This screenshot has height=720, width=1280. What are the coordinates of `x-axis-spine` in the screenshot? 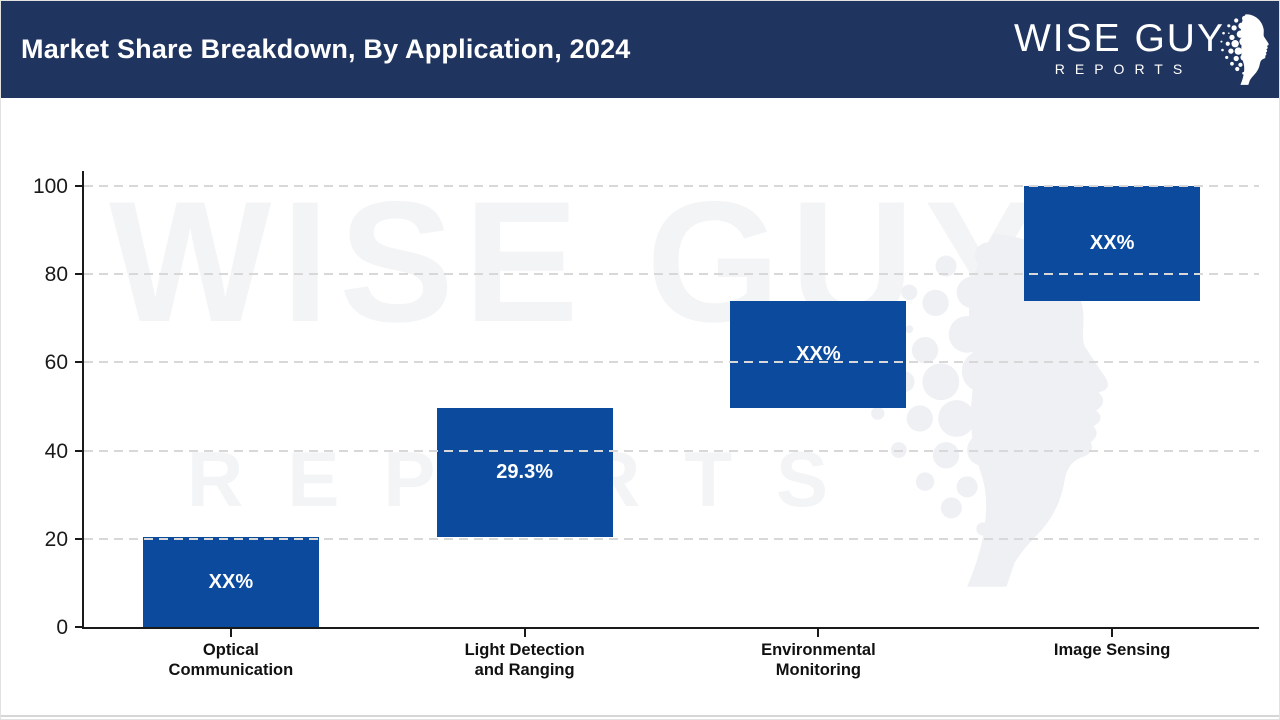 It's located at (670, 628).